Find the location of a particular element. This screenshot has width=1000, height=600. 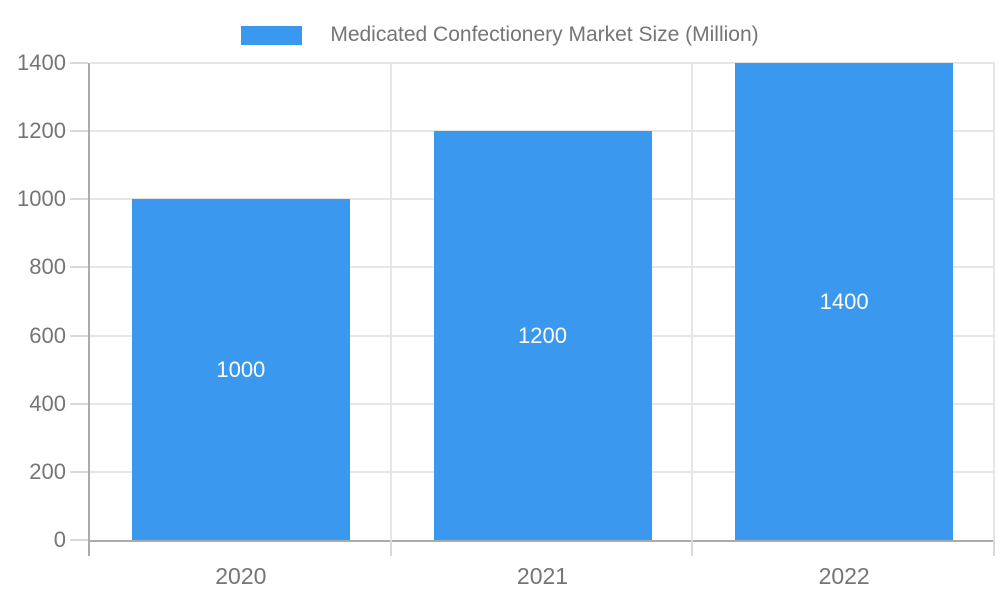

bar-value-label-2020: 1000 is located at coordinates (241, 369).